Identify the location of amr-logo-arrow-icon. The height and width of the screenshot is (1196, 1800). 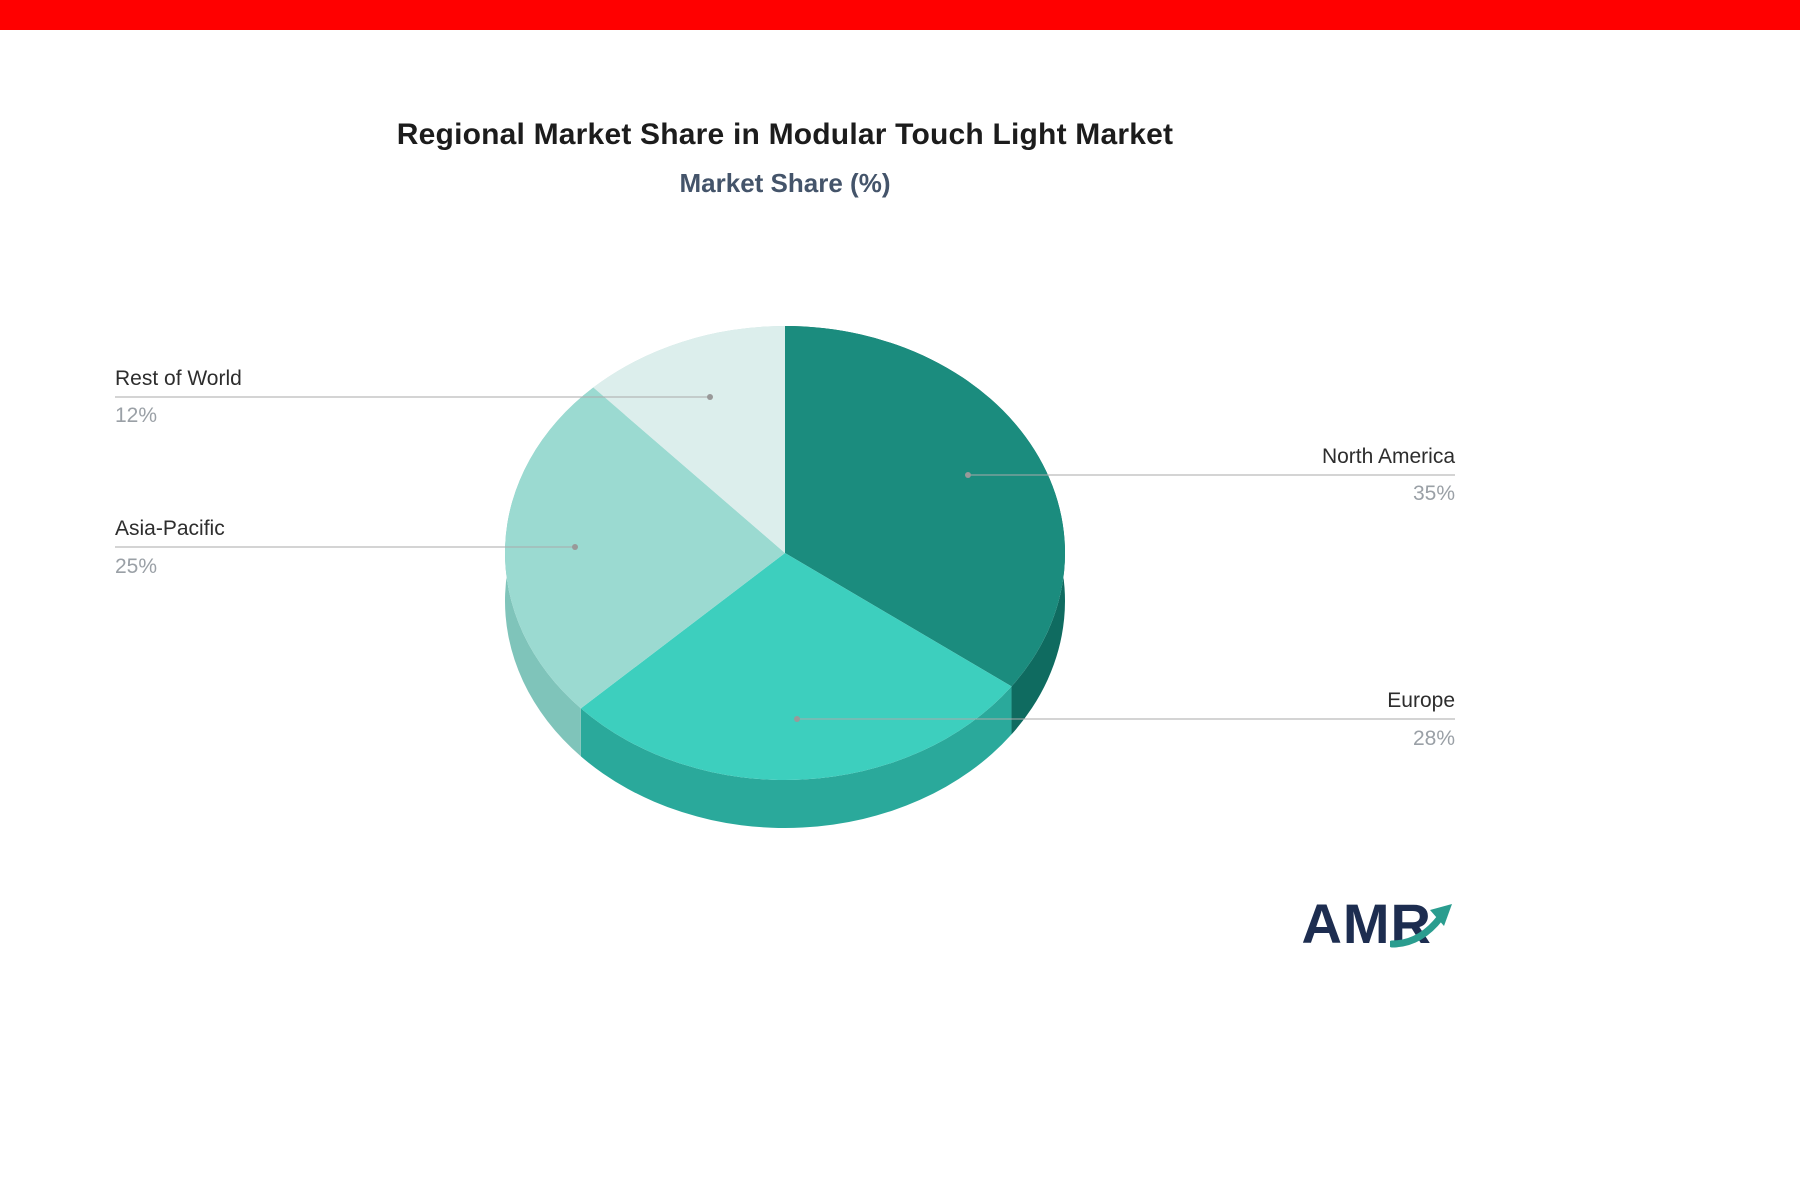
(1421, 926).